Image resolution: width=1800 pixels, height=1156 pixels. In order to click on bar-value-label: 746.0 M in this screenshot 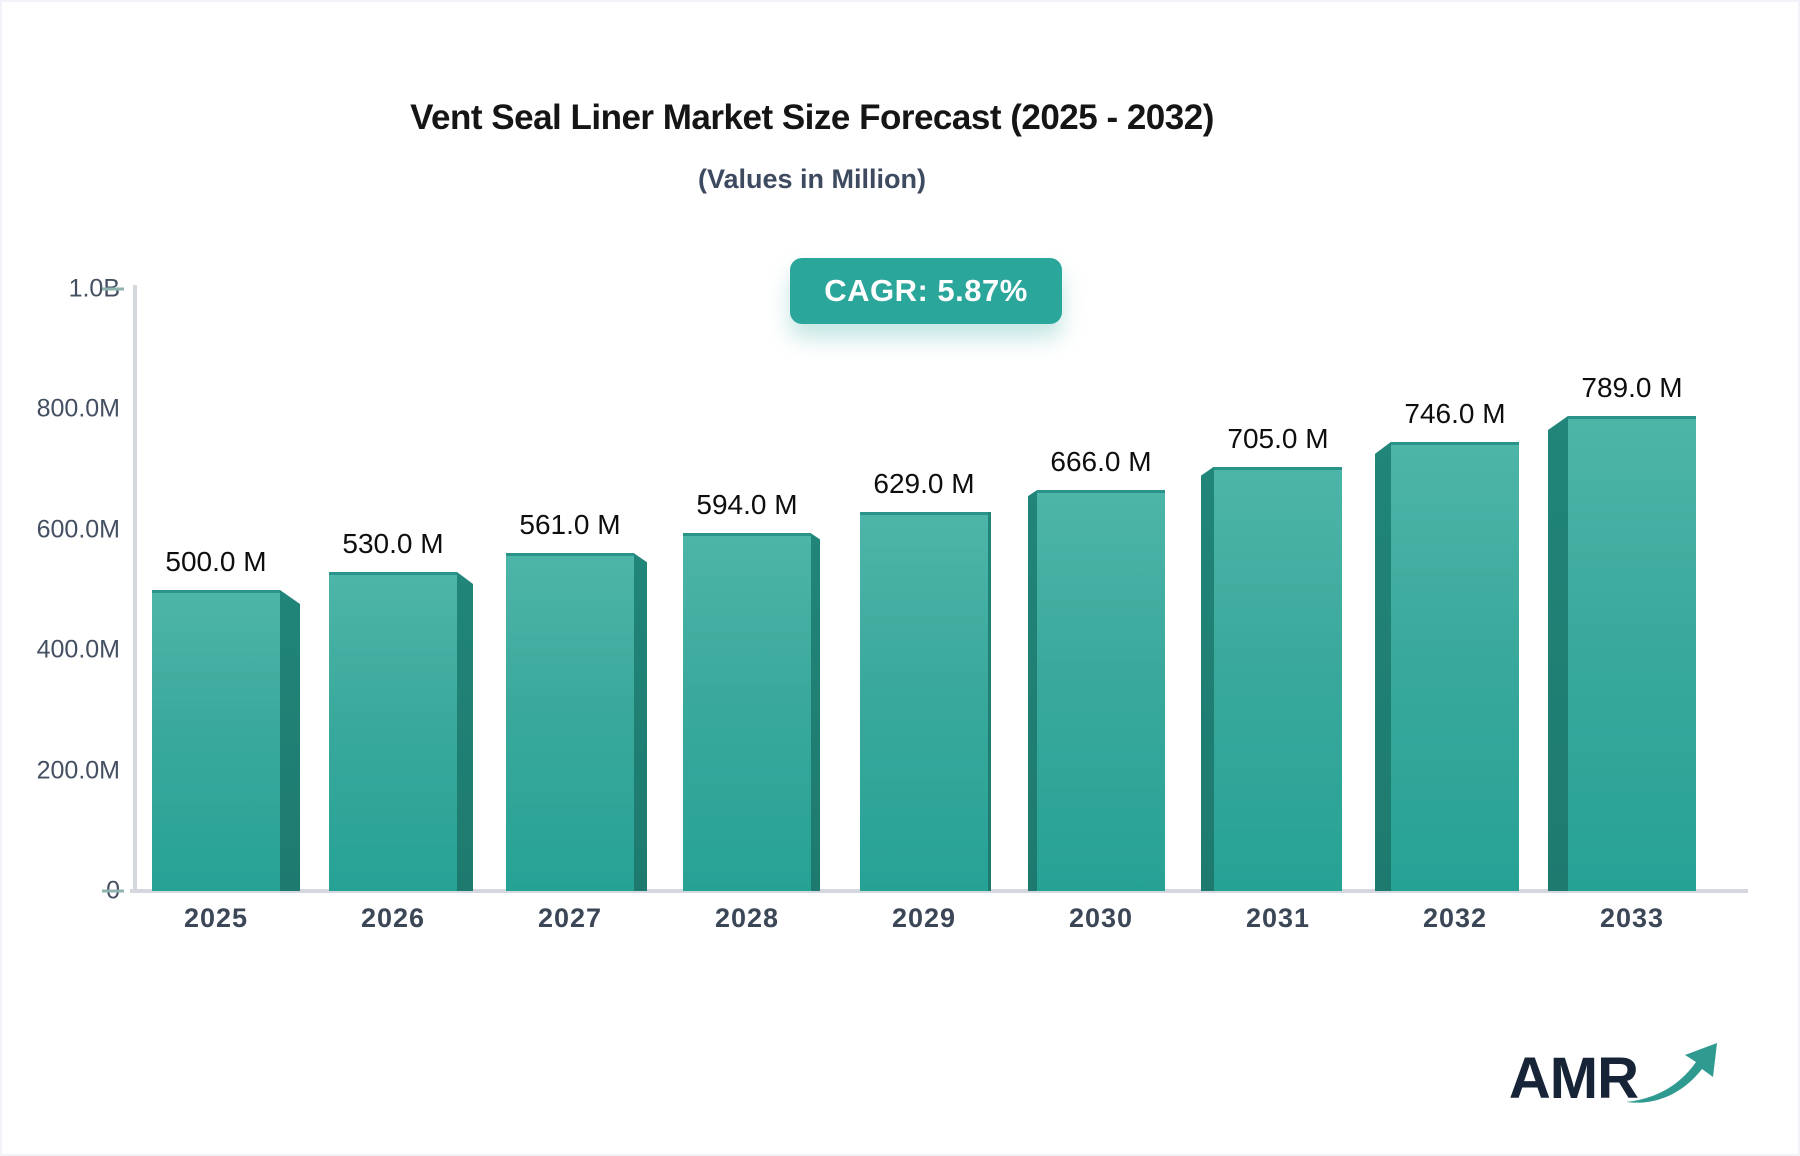, I will do `click(1455, 413)`.